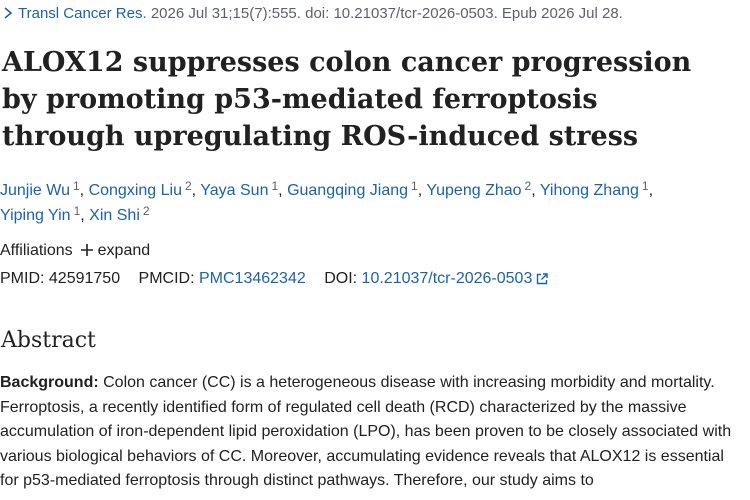 The height and width of the screenshot is (500, 750). I want to click on plus-icon, so click(86, 250).